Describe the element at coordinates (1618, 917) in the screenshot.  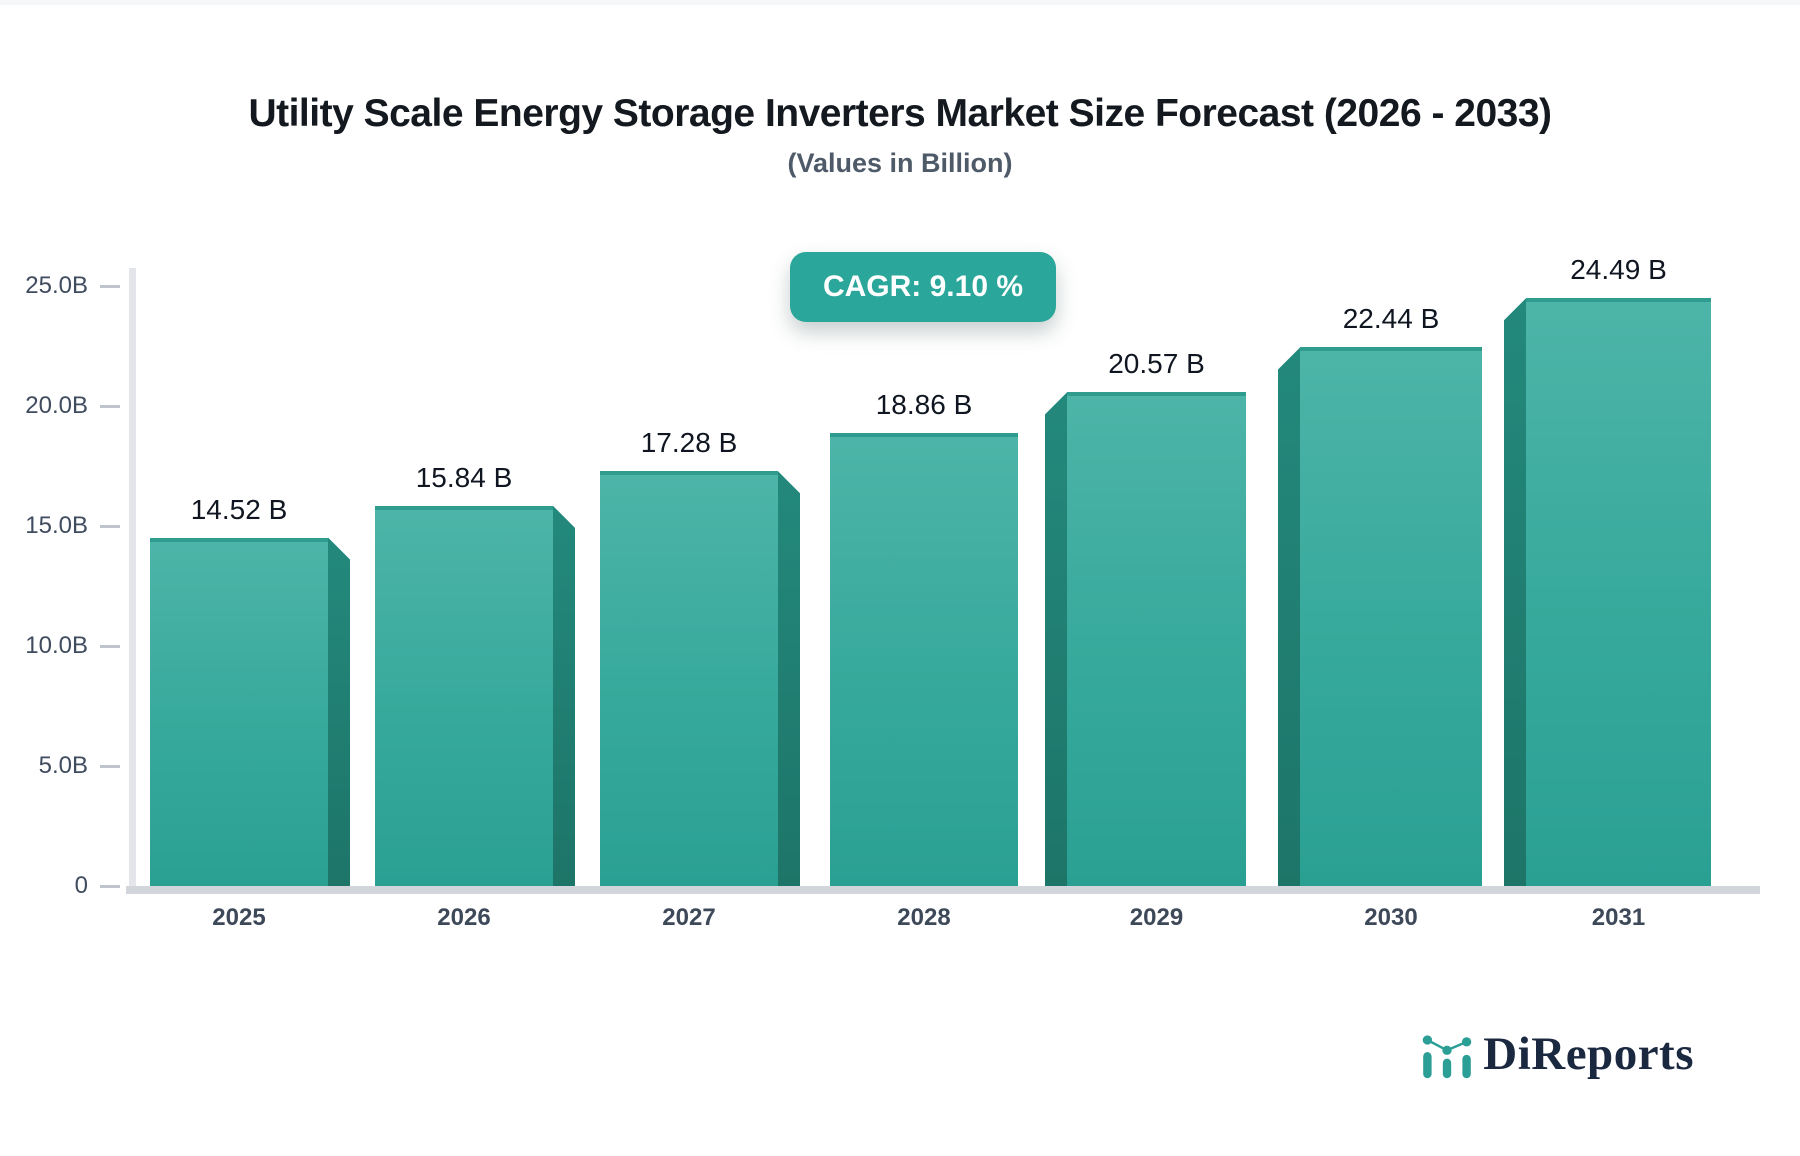
I see `x-axis-label-2031: 2031` at that location.